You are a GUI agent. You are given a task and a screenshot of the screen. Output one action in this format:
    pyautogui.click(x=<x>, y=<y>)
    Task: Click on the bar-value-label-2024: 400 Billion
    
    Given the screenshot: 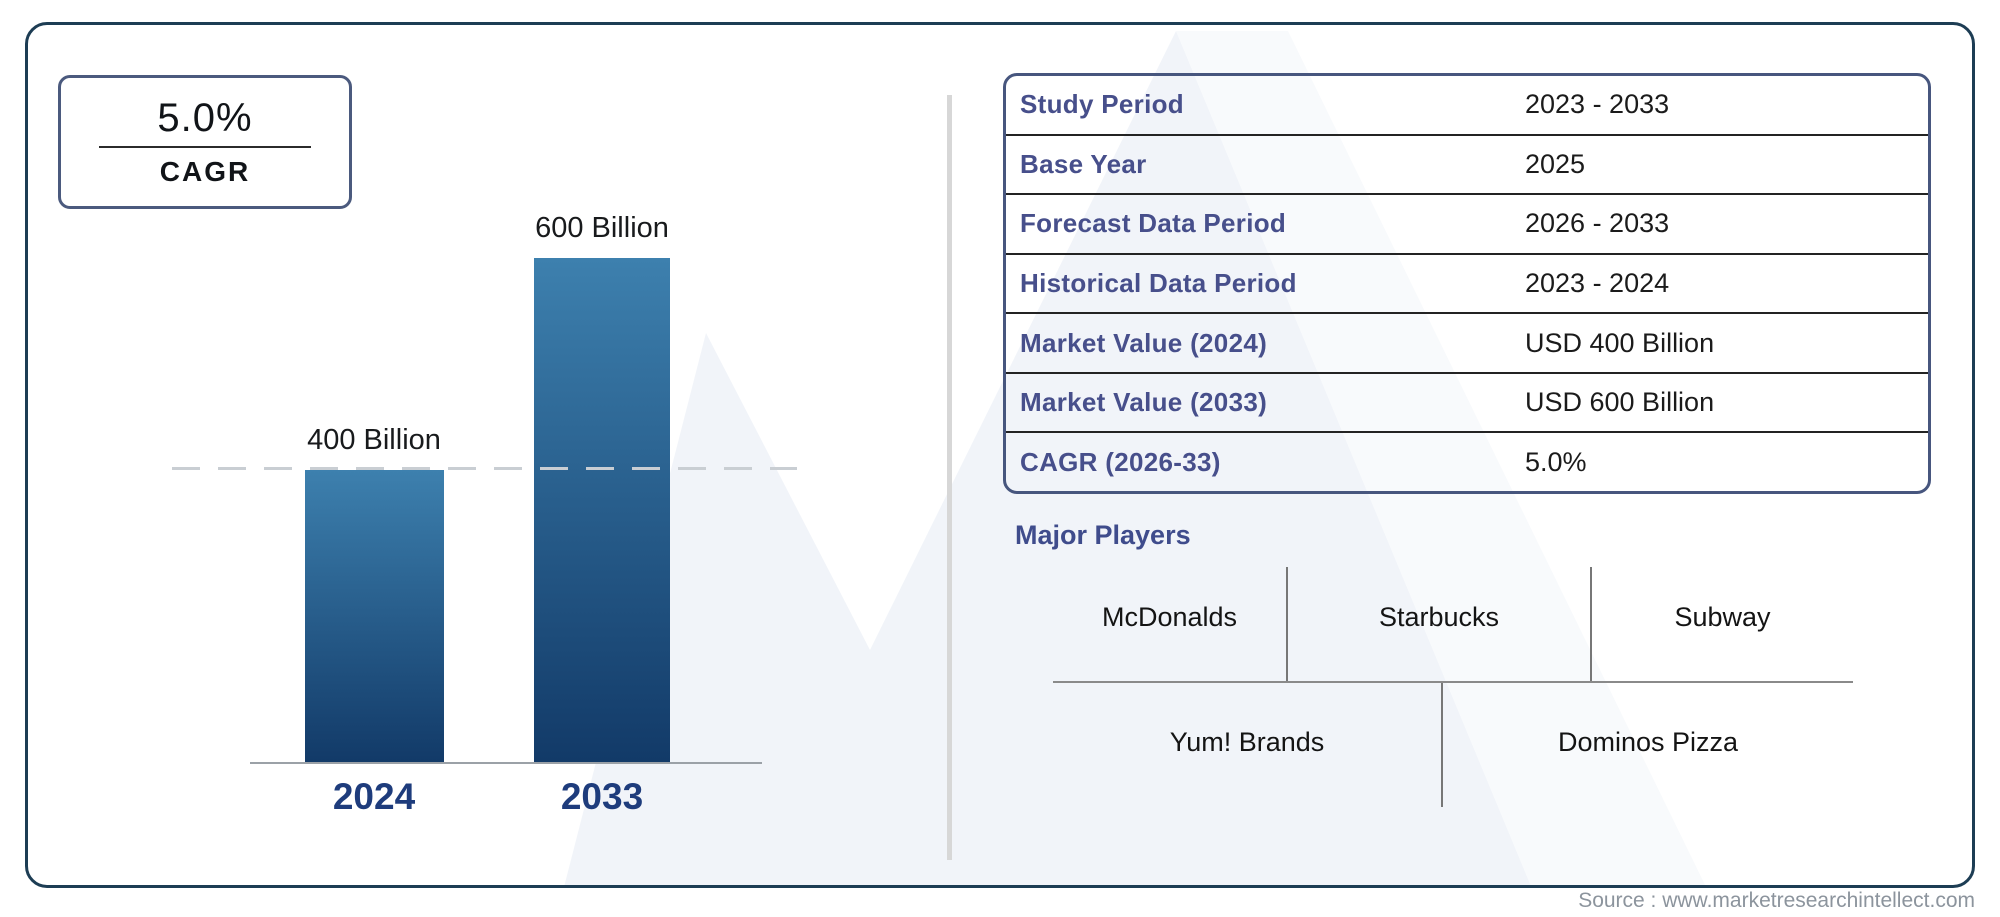 What is the action you would take?
    pyautogui.click(x=374, y=440)
    